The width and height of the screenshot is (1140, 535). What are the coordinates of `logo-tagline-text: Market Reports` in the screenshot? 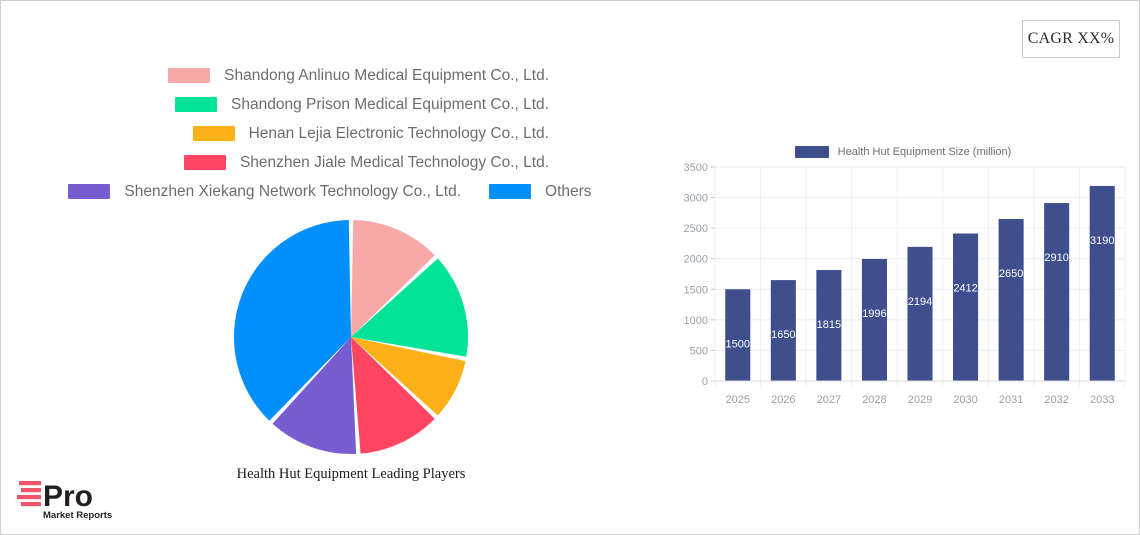 It's located at (77, 515).